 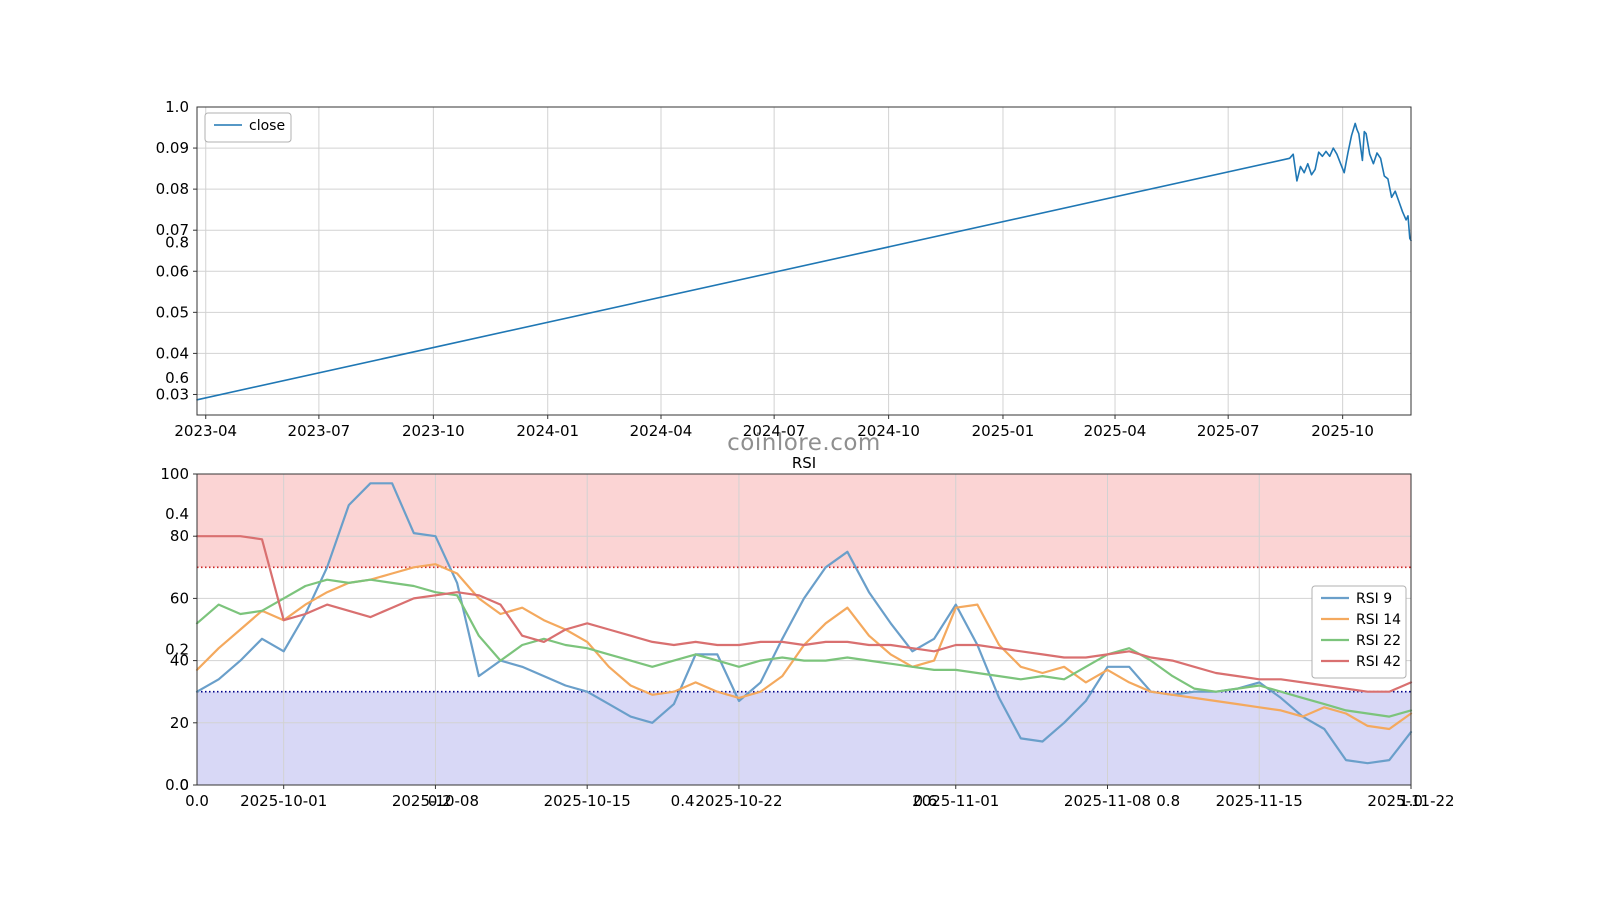 I want to click on tick-label: 2024-07, so click(x=774, y=431).